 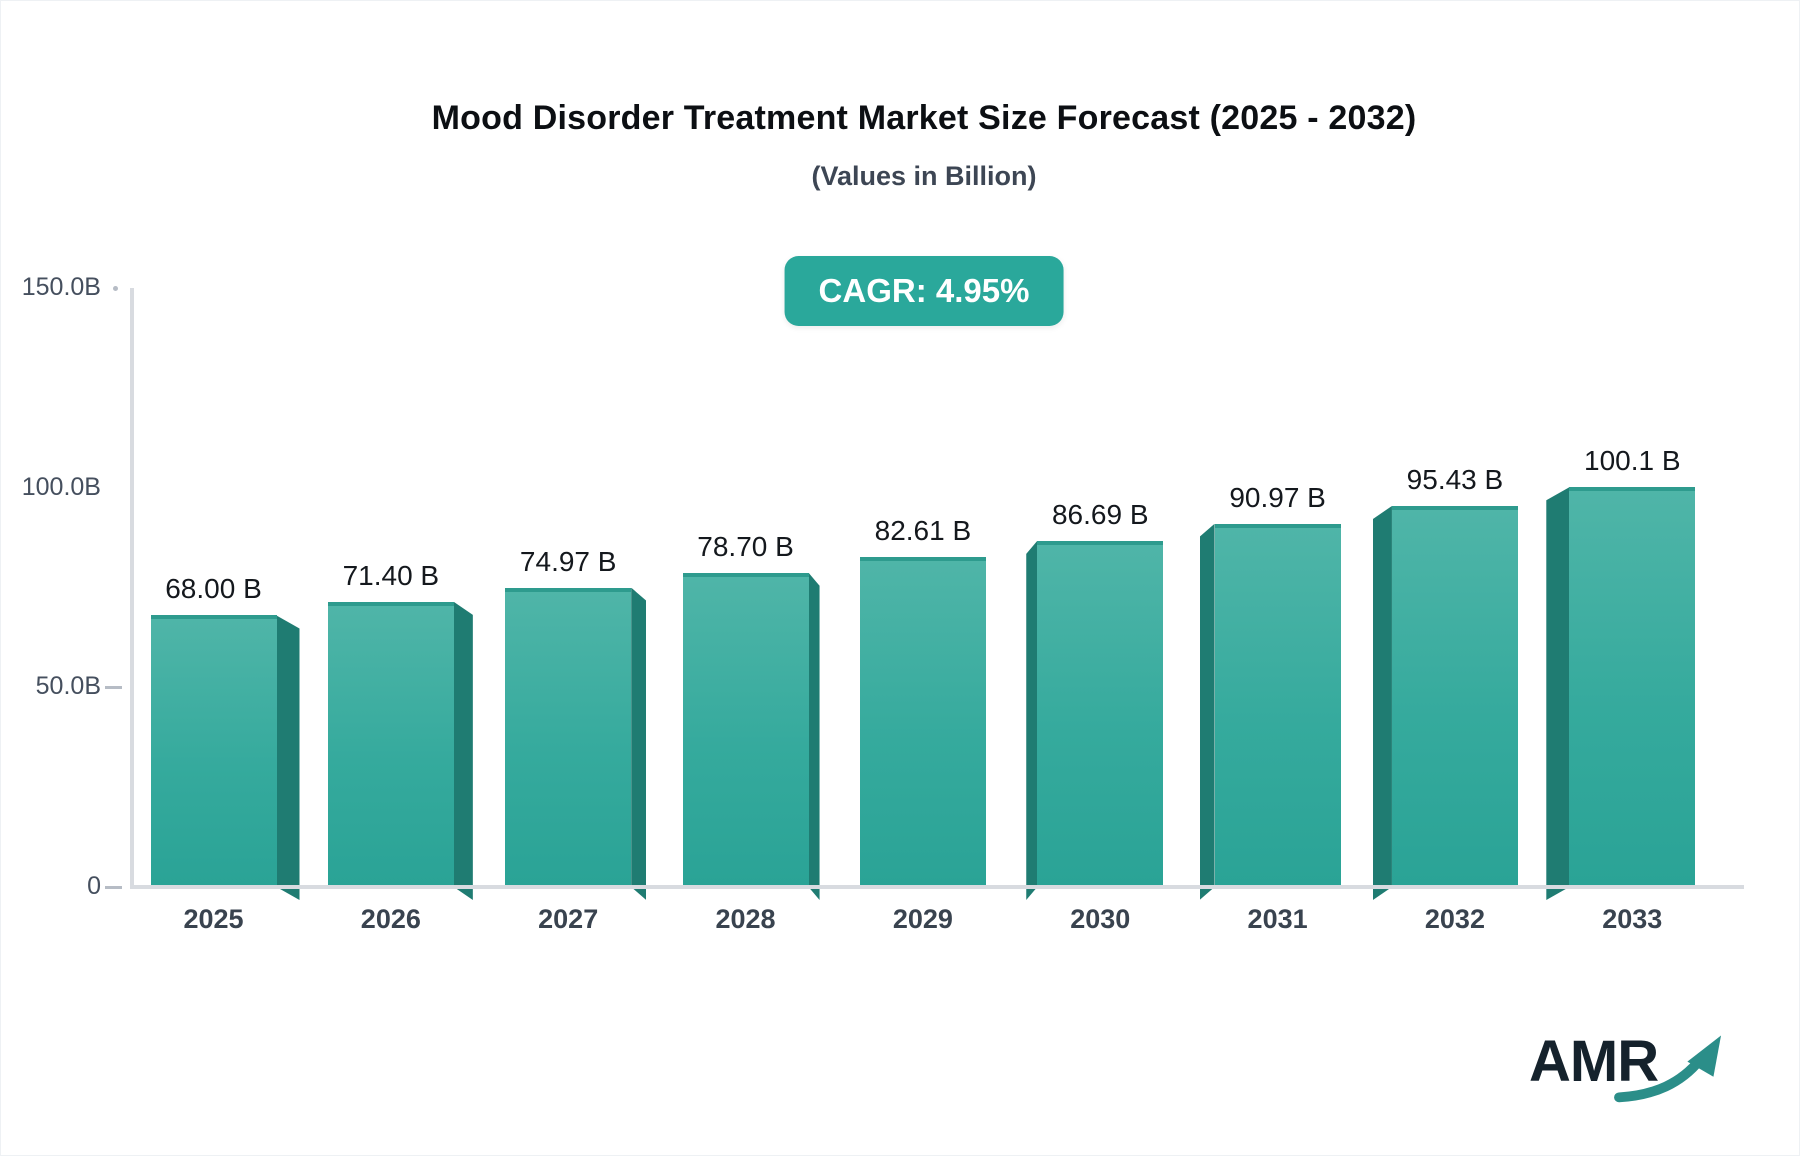 I want to click on bar-2029, so click(x=922, y=722).